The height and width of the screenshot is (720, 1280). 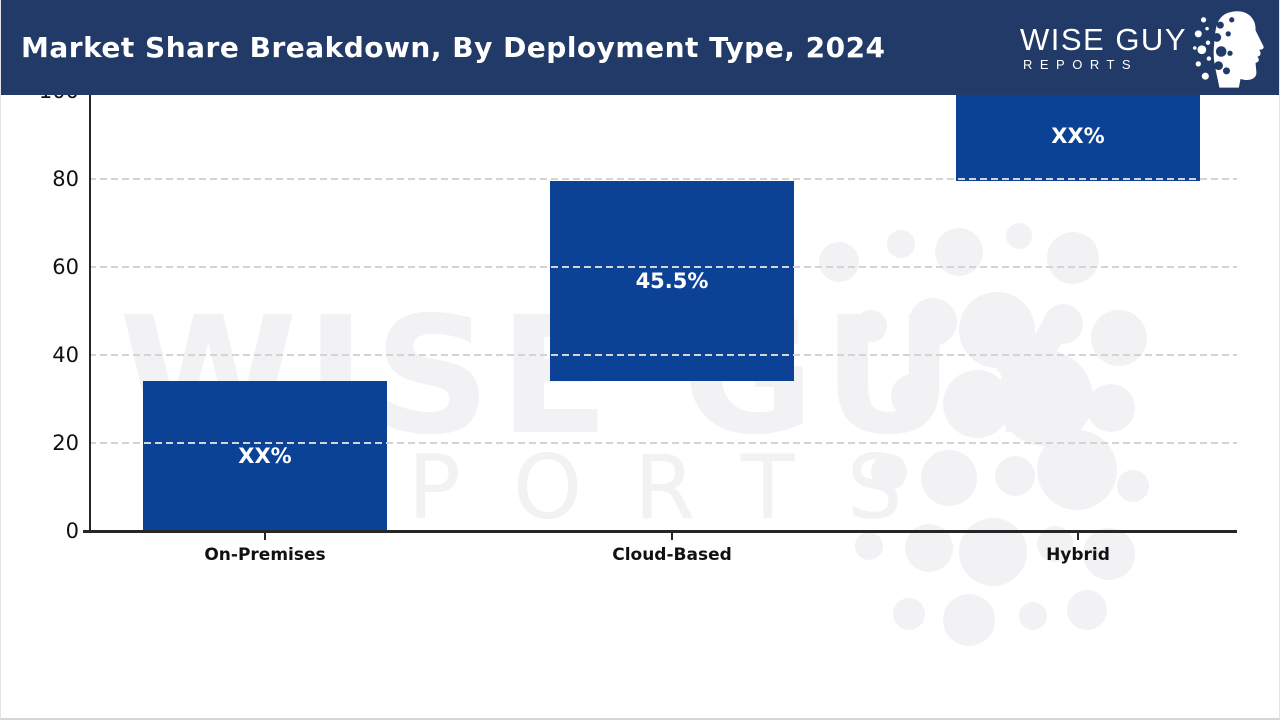 What do you see at coordinates (72, 531) in the screenshot?
I see `y-axis-tick-label: 0` at bounding box center [72, 531].